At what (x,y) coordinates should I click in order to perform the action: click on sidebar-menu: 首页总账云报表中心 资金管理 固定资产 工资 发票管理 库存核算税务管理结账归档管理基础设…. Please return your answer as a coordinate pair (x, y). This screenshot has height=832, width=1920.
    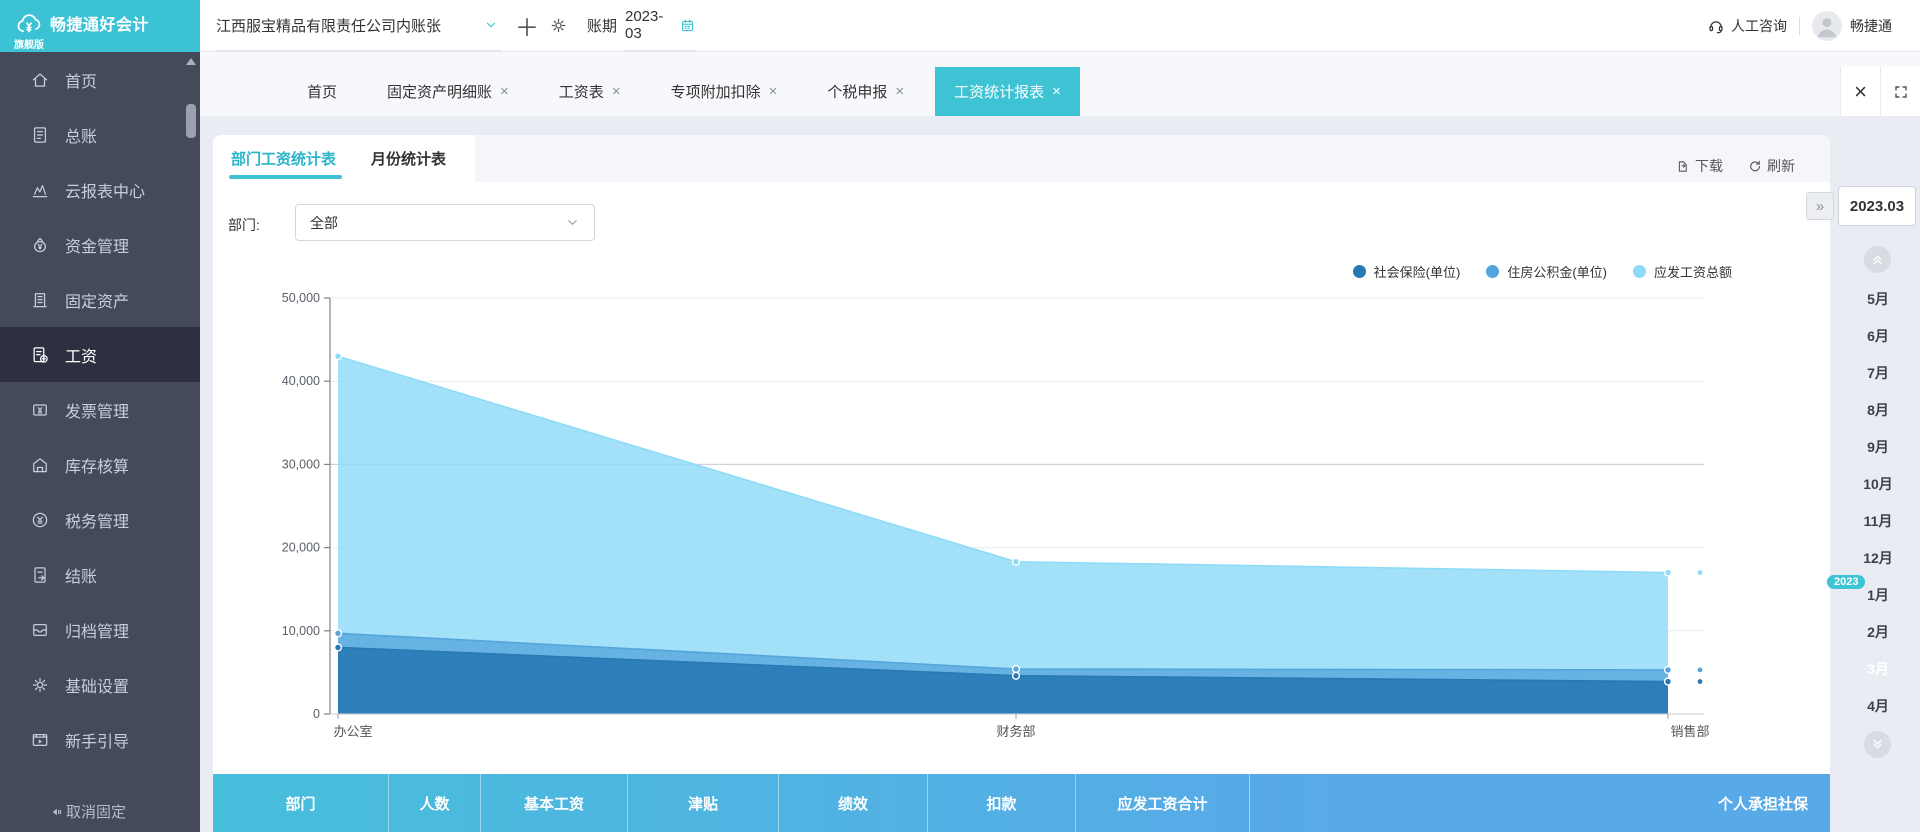
    Looking at the image, I should click on (100, 409).